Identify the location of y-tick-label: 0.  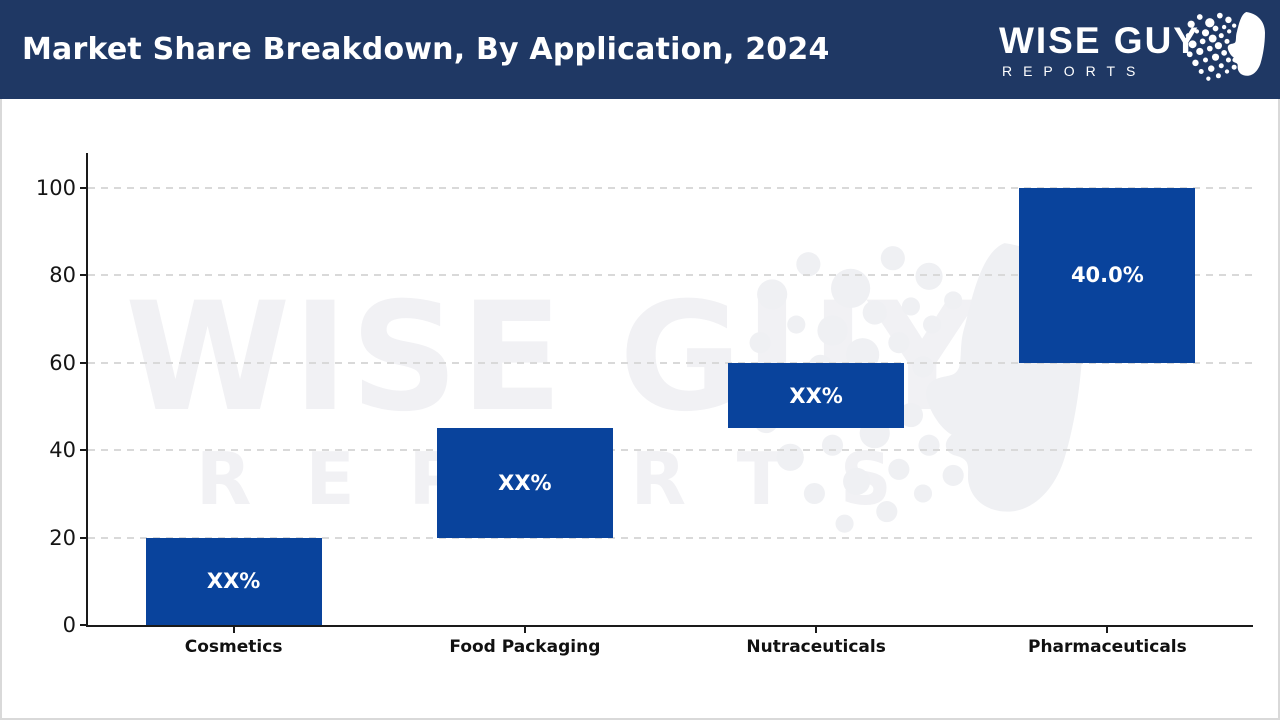
(69, 625).